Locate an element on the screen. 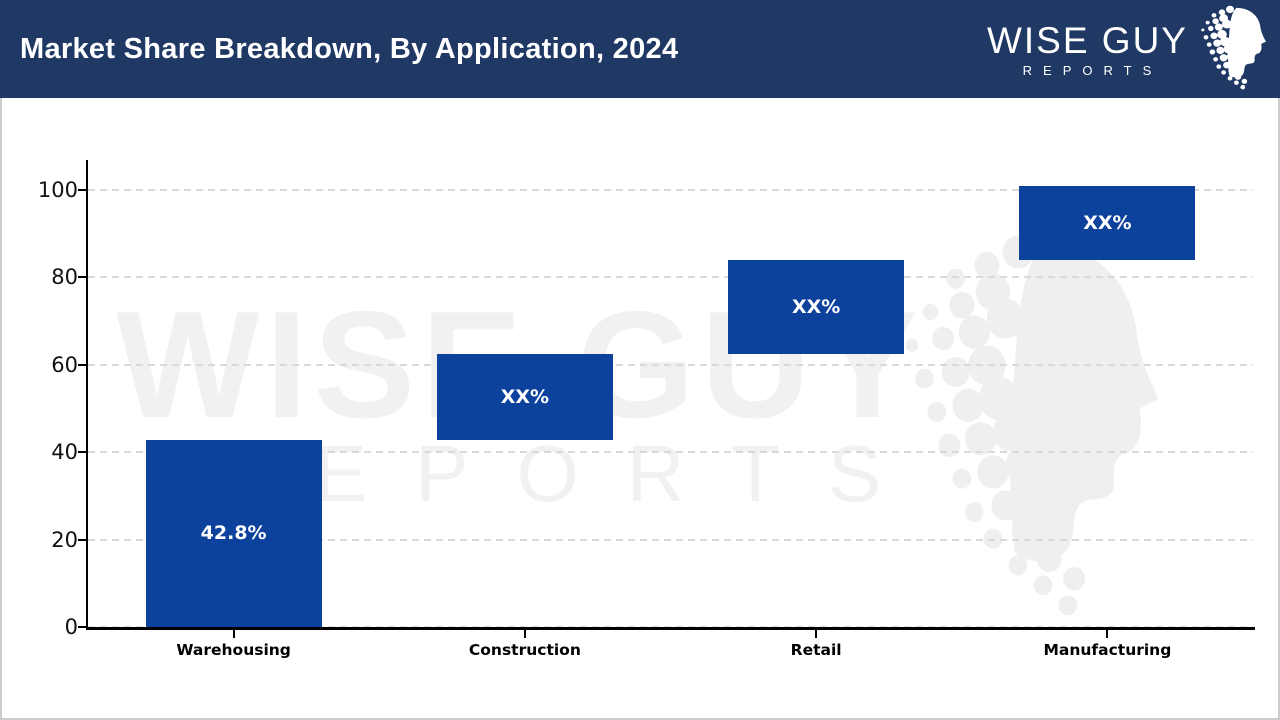 Image resolution: width=1280 pixels, height=720 pixels. wiseguy-logo-text: WISE GUY REPORTS is located at coordinates (1087, 49).